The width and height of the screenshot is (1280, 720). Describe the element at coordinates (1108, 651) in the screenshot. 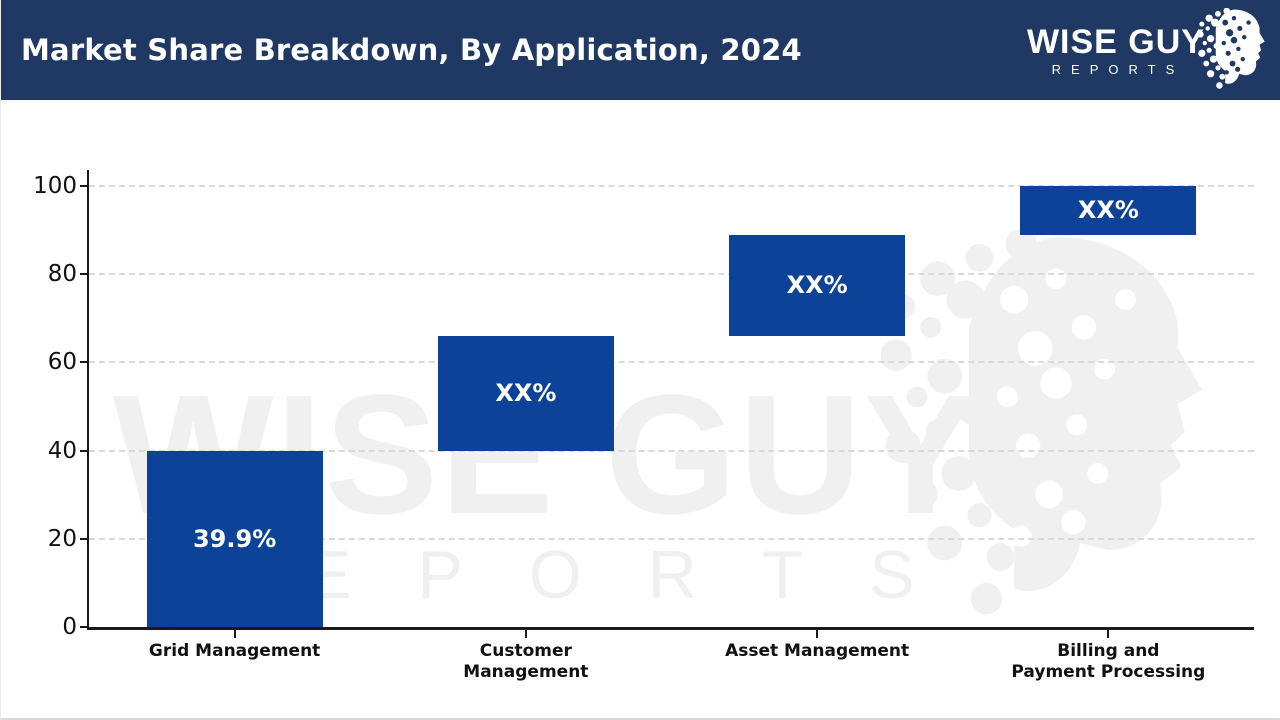

I see `x-category-label-line: Billing and` at that location.